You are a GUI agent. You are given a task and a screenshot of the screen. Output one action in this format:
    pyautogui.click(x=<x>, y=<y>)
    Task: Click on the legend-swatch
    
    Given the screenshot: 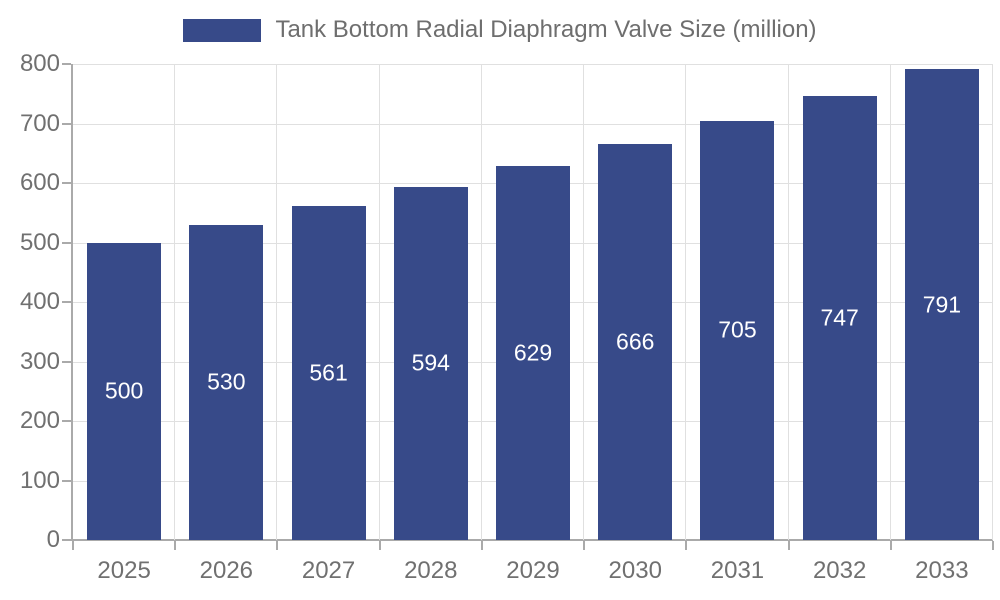 What is the action you would take?
    pyautogui.click(x=222, y=30)
    